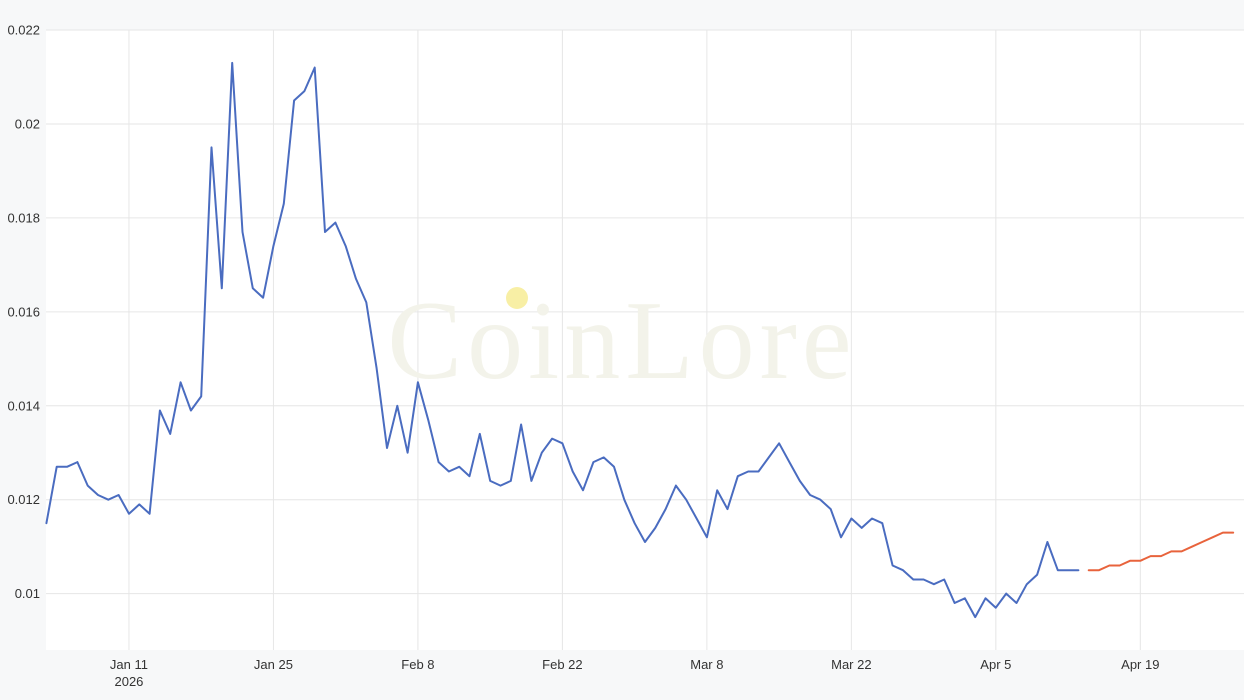 The width and height of the screenshot is (1244, 700). I want to click on y-axis-label: 0.014, so click(23, 405).